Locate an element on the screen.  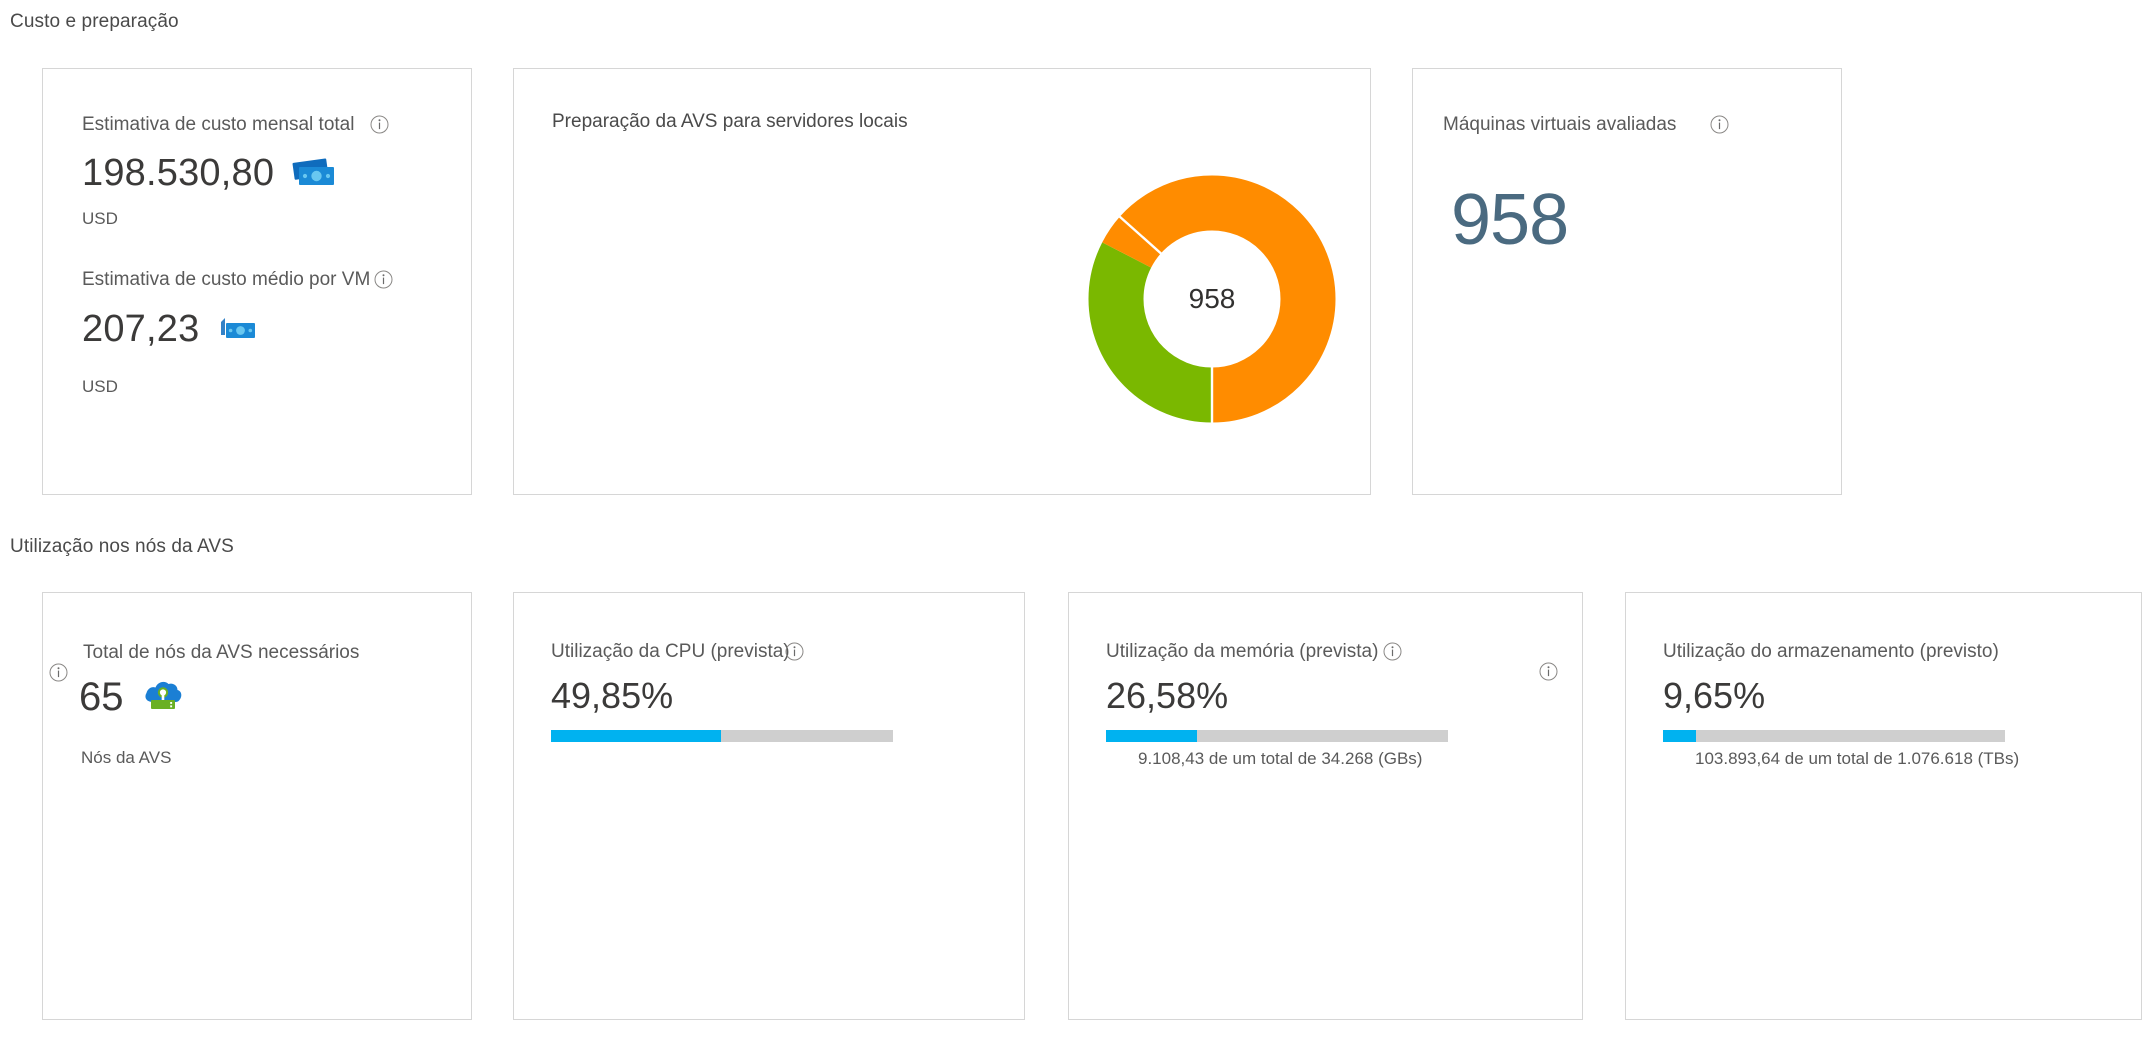
memory-utilization-label-row: Utilização da memória (prevista) is located at coordinates (1254, 652).